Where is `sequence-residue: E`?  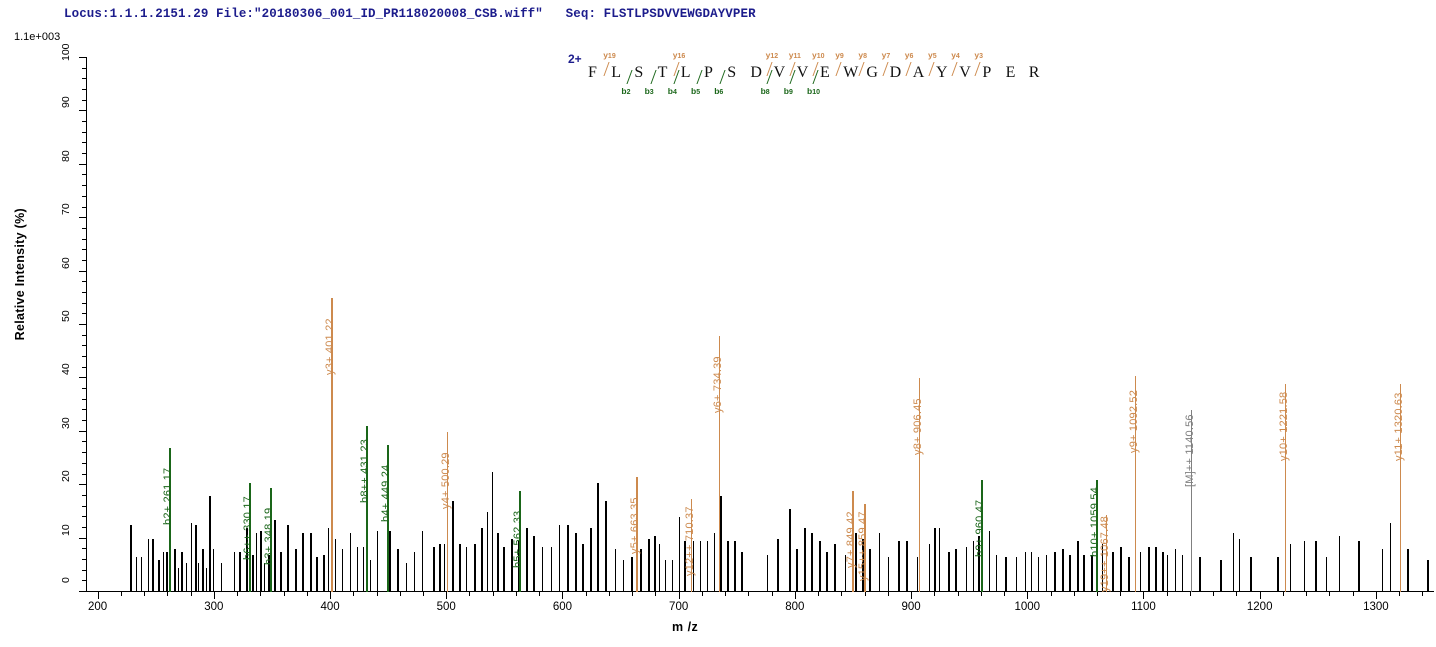 sequence-residue: E is located at coordinates (1010, 72).